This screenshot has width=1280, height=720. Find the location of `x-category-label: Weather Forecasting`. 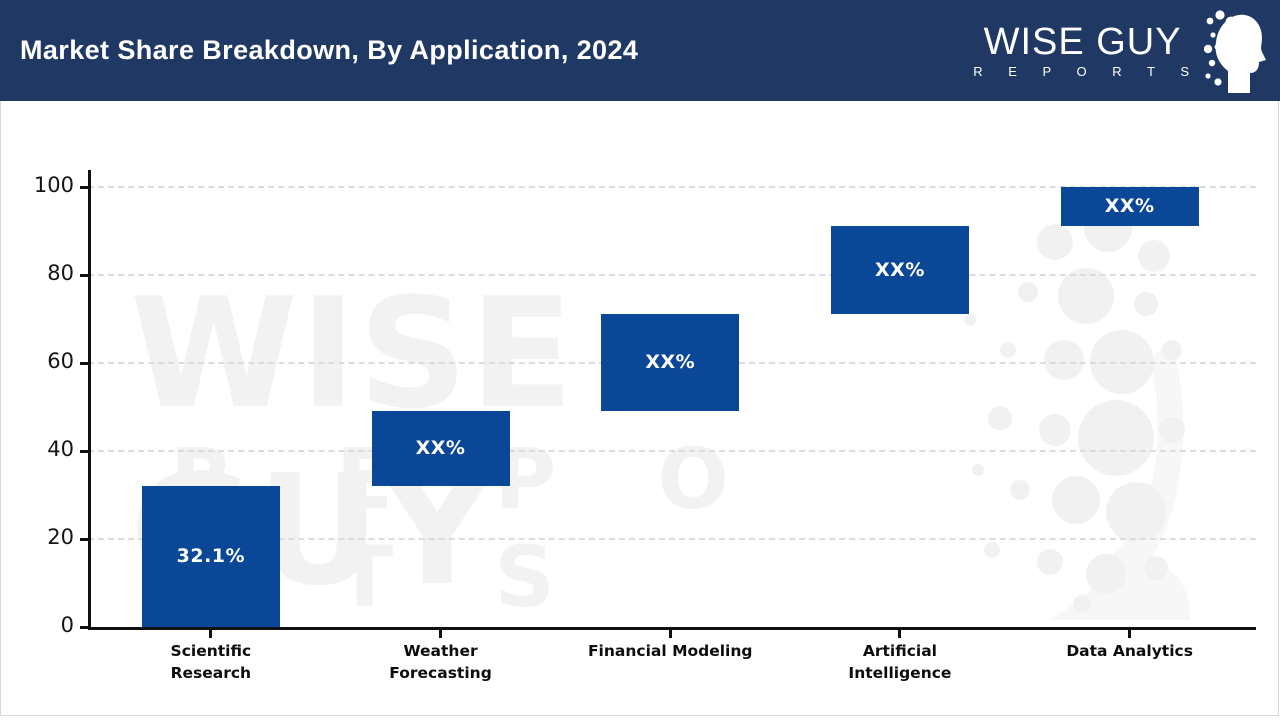

x-category-label: Weather Forecasting is located at coordinates (440, 662).